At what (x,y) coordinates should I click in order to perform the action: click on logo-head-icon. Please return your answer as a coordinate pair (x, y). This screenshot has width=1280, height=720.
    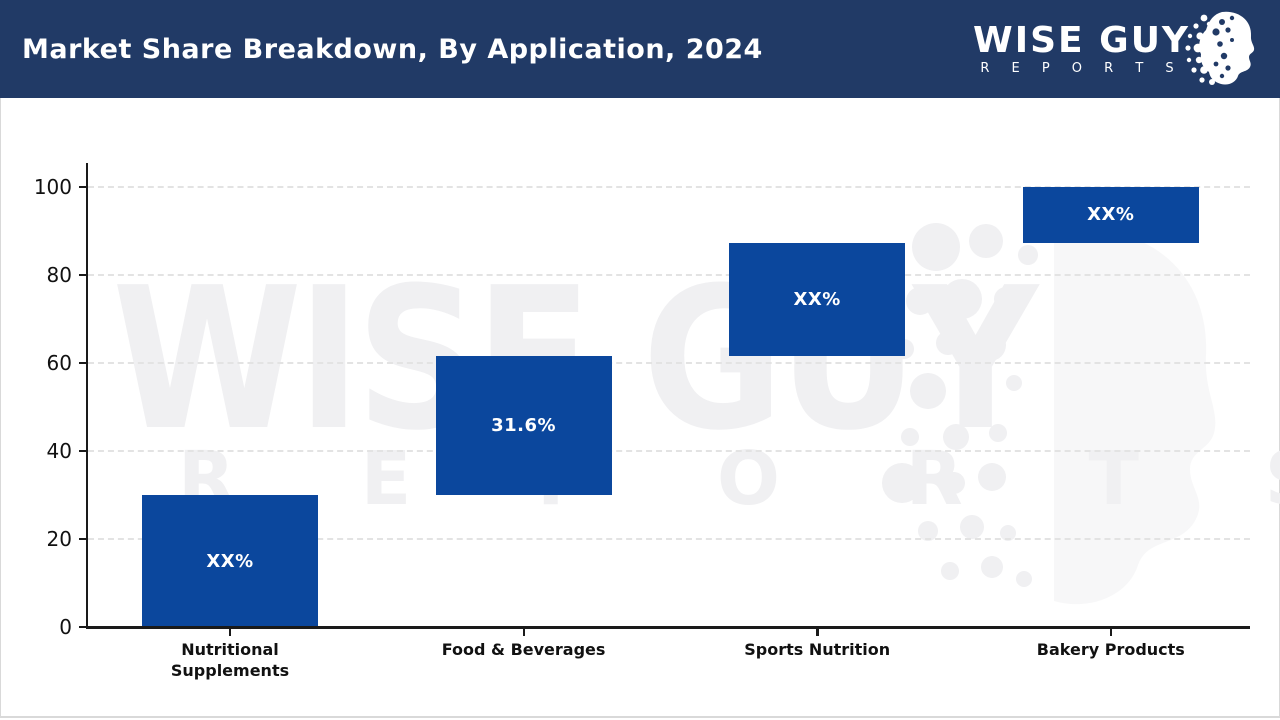
    Looking at the image, I should click on (1220, 48).